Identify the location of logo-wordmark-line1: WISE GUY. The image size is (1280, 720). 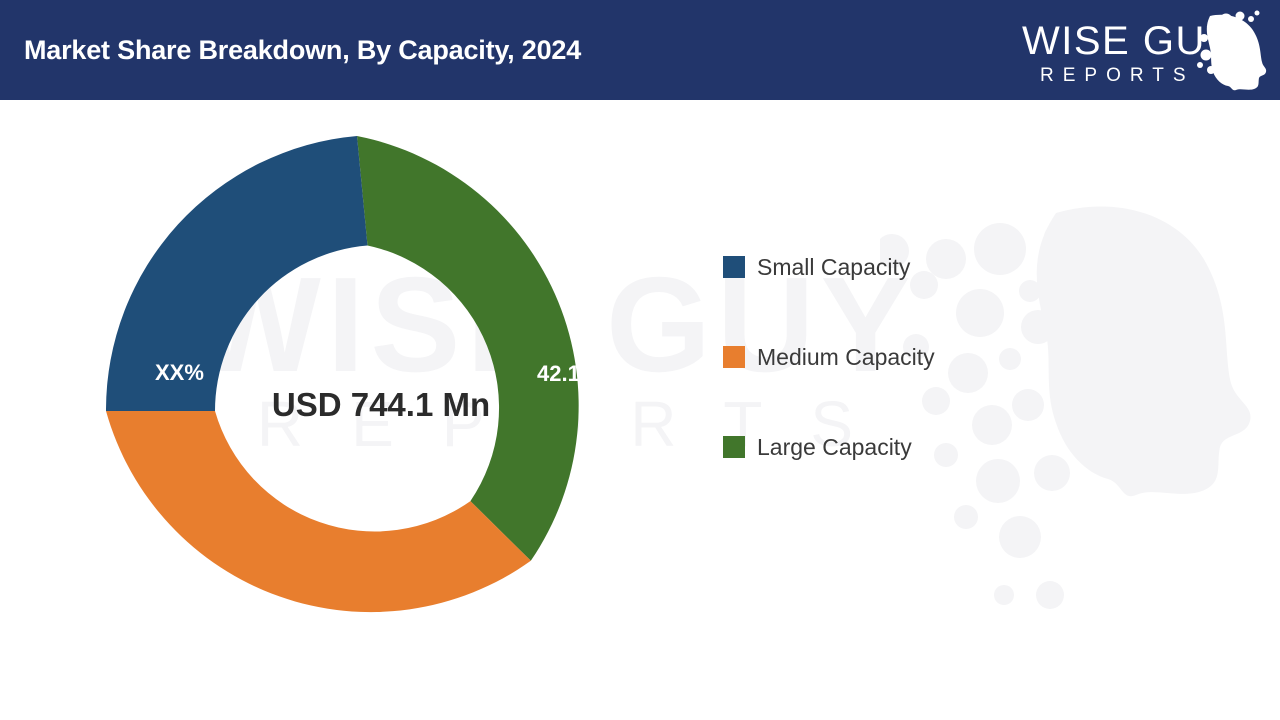
(1128, 41).